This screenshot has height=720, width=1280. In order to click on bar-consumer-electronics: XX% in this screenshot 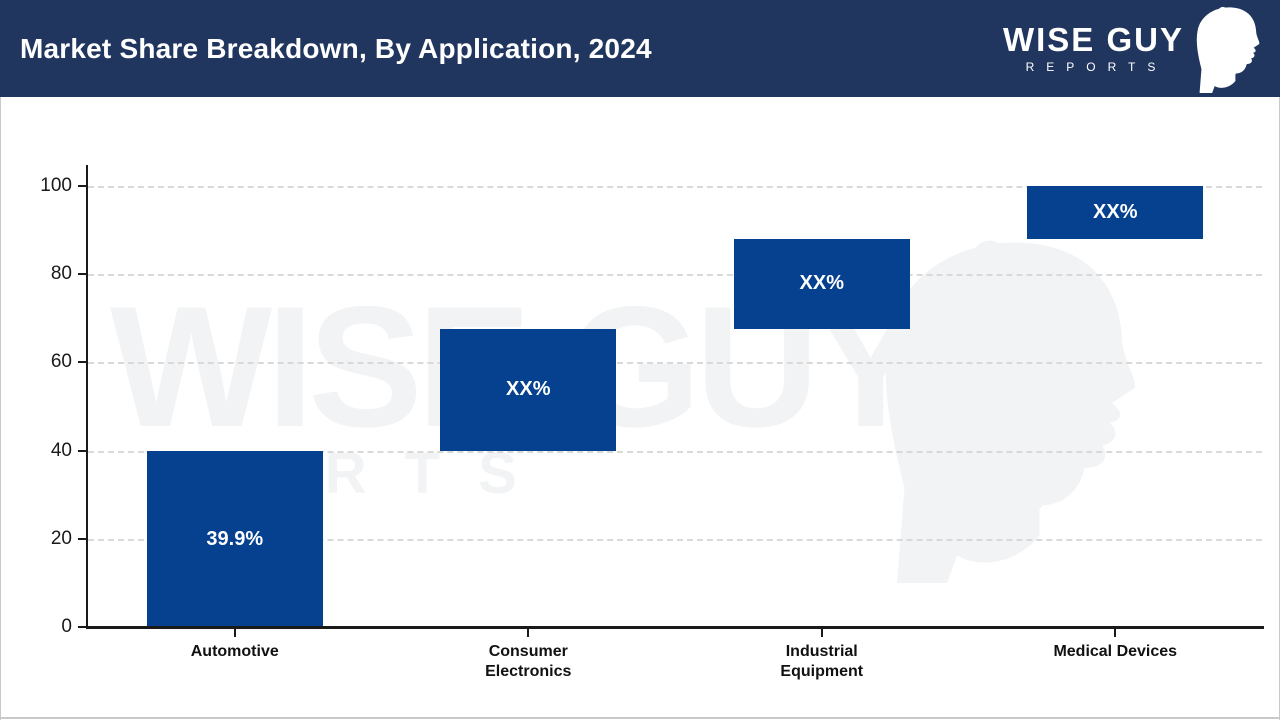, I will do `click(528, 390)`.